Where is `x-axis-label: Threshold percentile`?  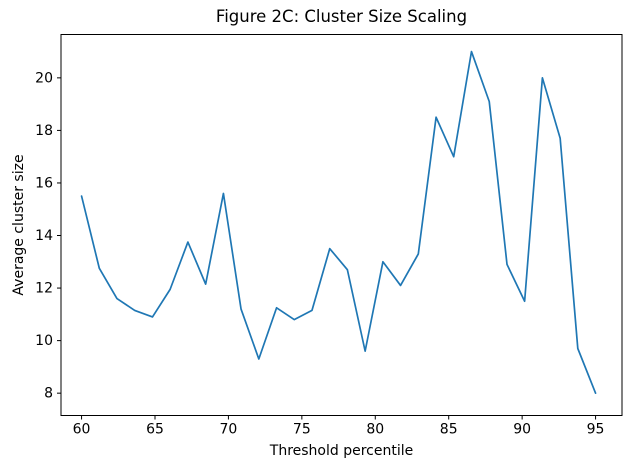
x-axis-label: Threshold percentile is located at coordinates (341, 451).